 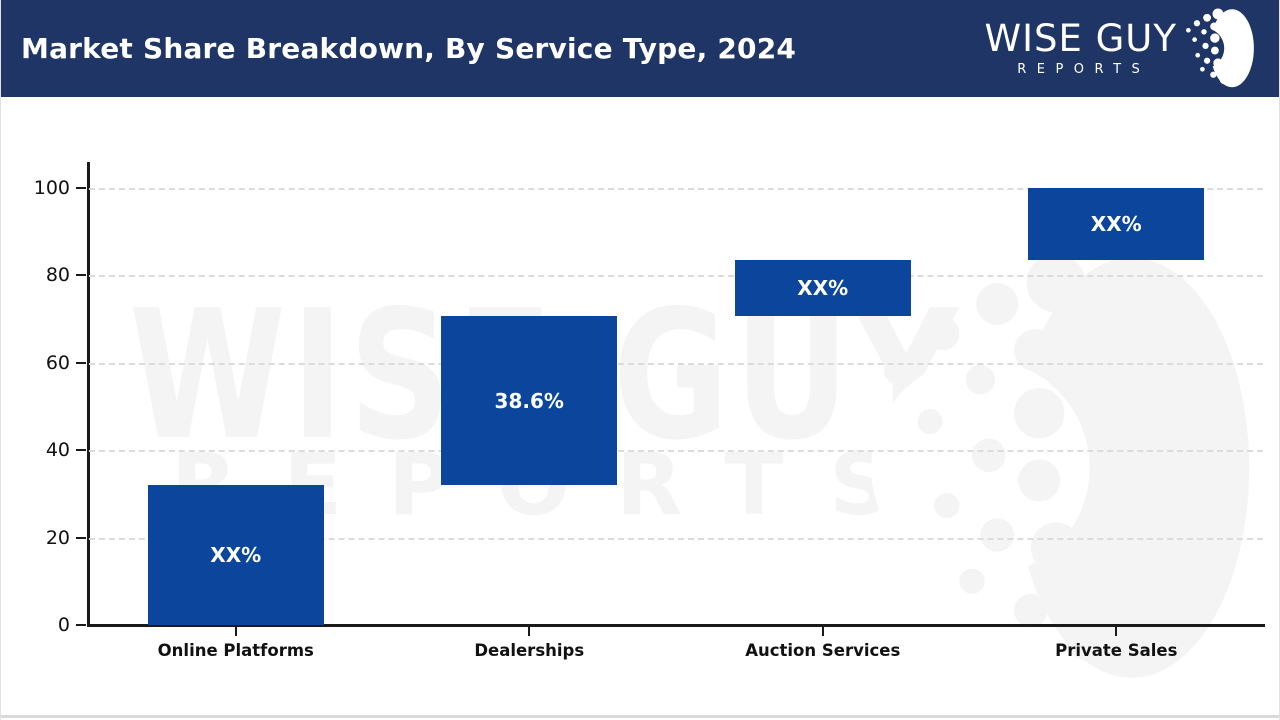 What do you see at coordinates (1080, 38) in the screenshot?
I see `logo-wordmark-primary: WISE GUY` at bounding box center [1080, 38].